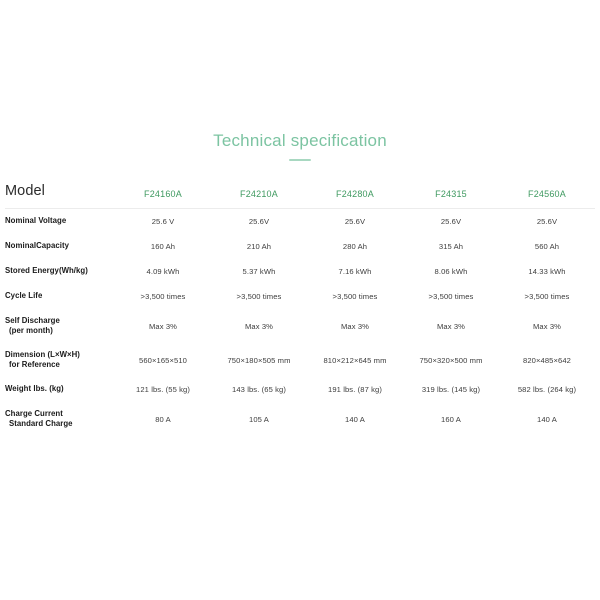 Image resolution: width=600 pixels, height=600 pixels. I want to click on cell-nominalcapacity-f24560a: 560 Ah, so click(547, 246).